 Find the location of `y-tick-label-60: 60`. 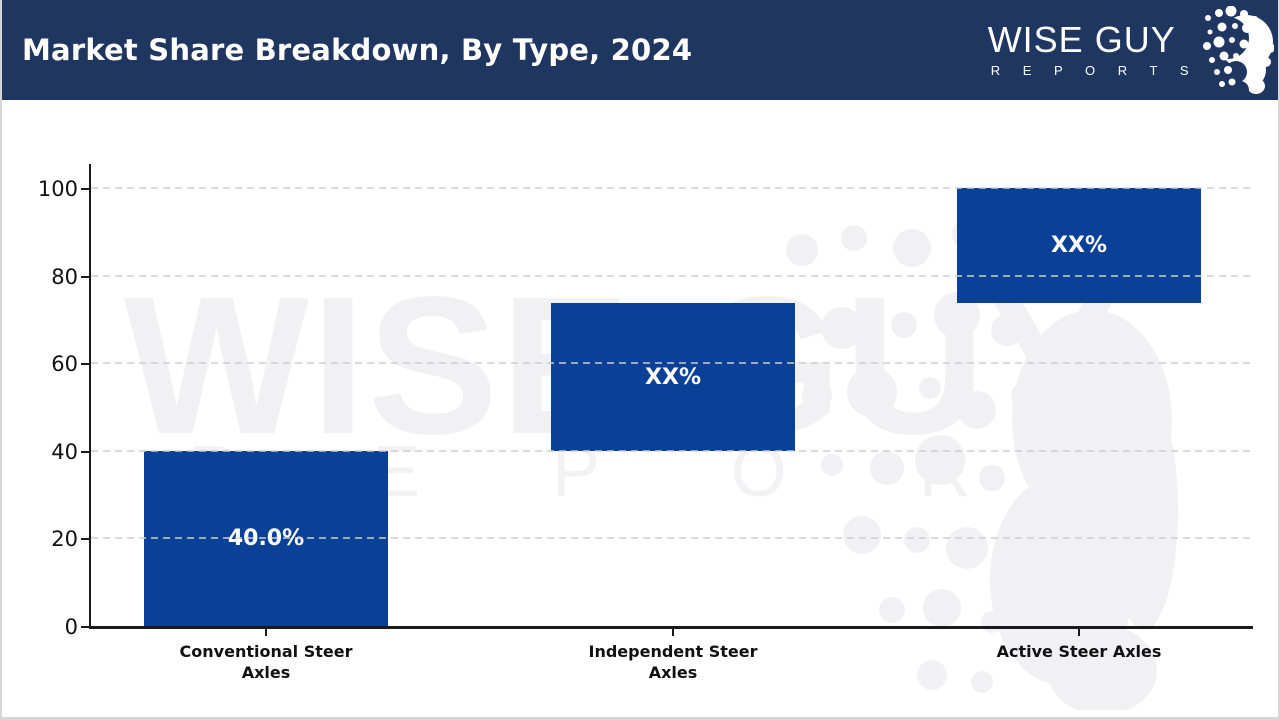

y-tick-label-60: 60 is located at coordinates (64, 364).